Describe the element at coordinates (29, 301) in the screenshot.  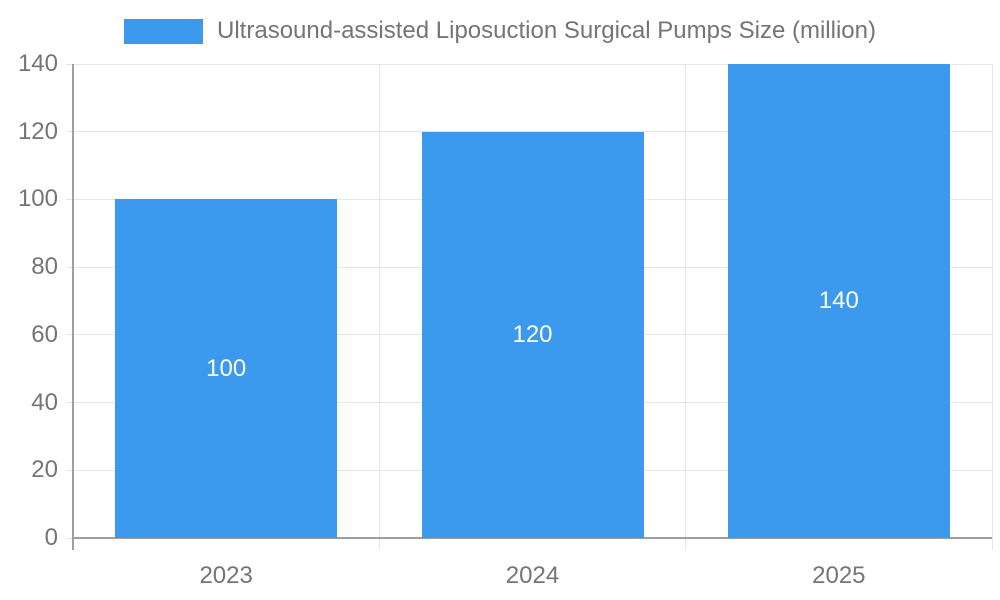
I see `y-axis-labels: 0 20 40 60 80 100 120 140` at that location.